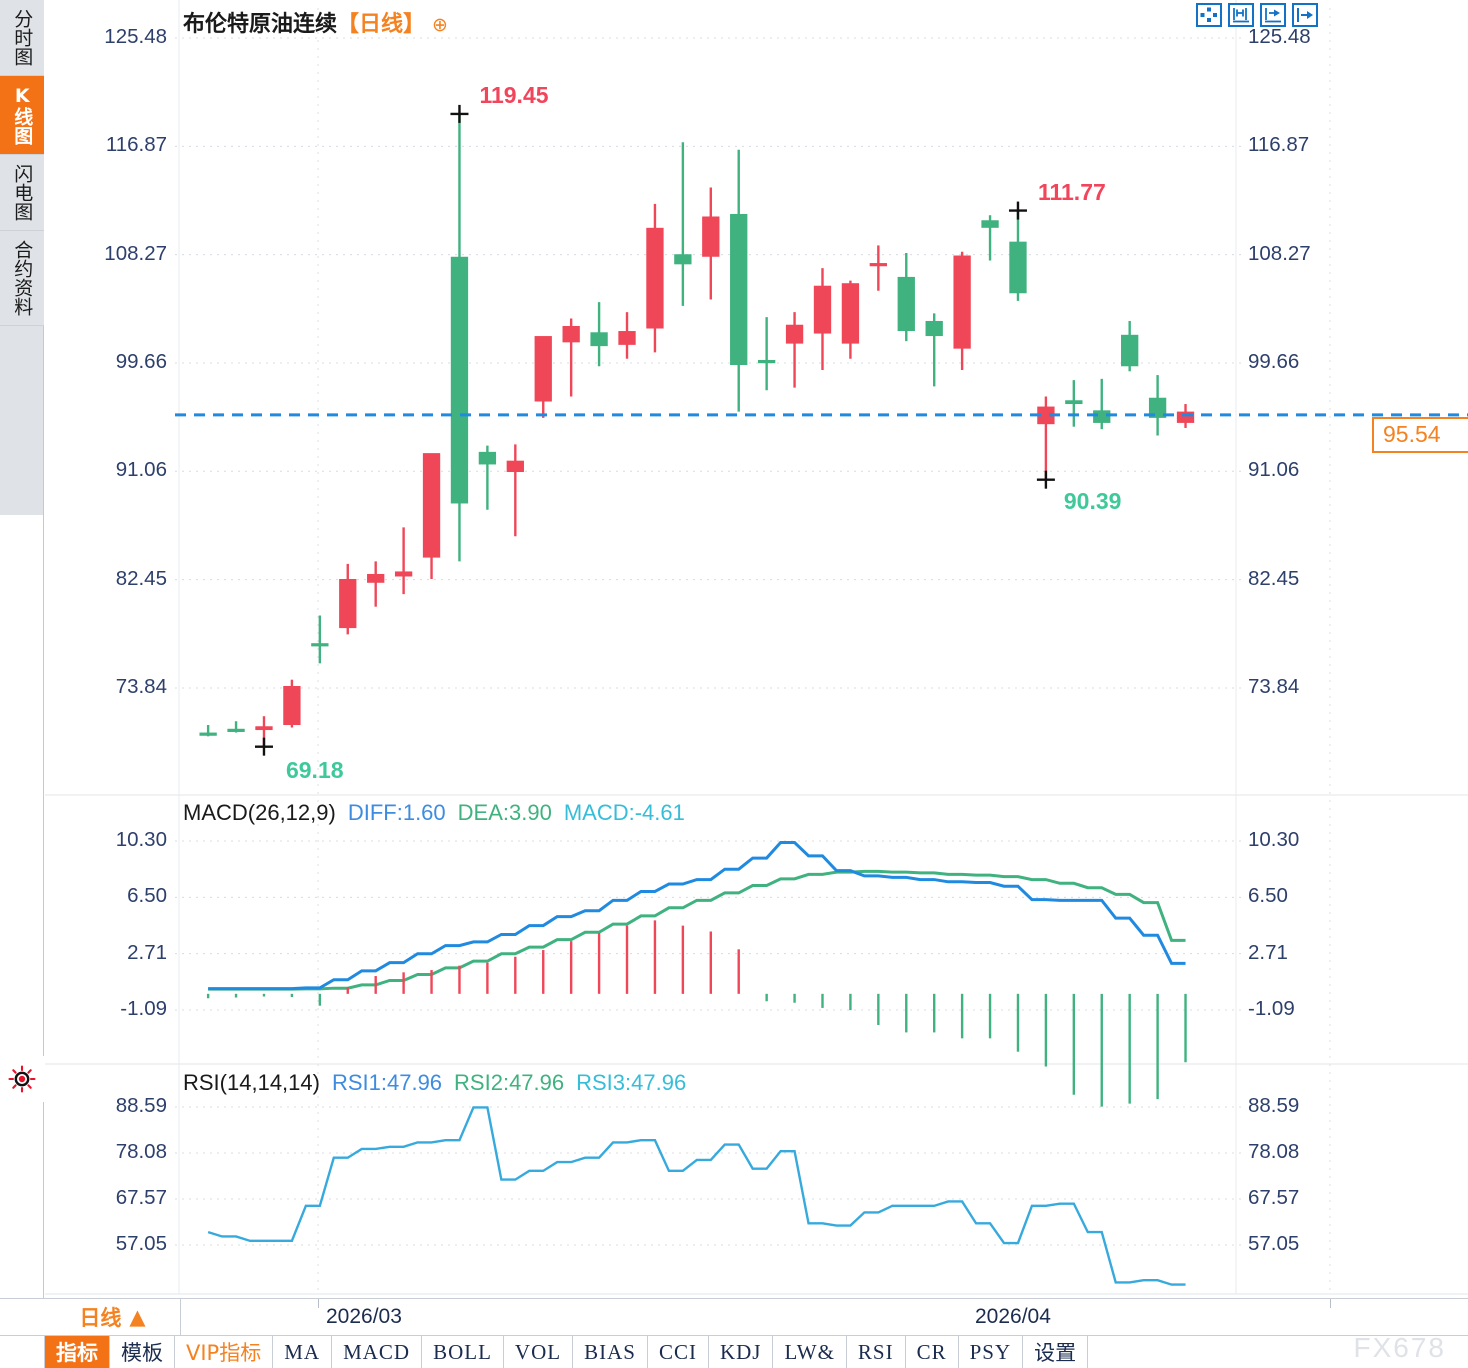 Image resolution: width=1468 pixels, height=1368 pixels. I want to click on toolbar-template: 模板, so click(142, 1352).